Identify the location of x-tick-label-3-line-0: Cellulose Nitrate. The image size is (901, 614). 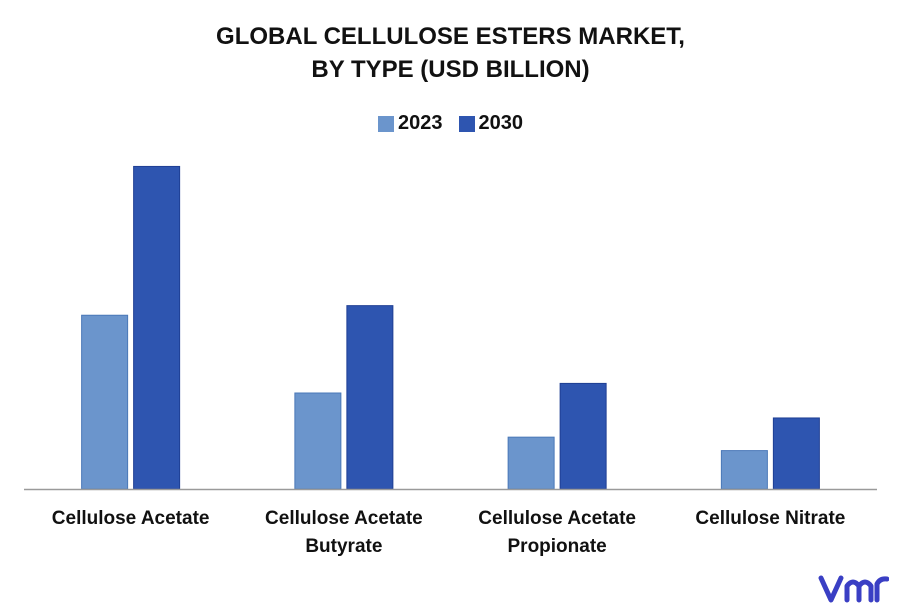
(770, 518).